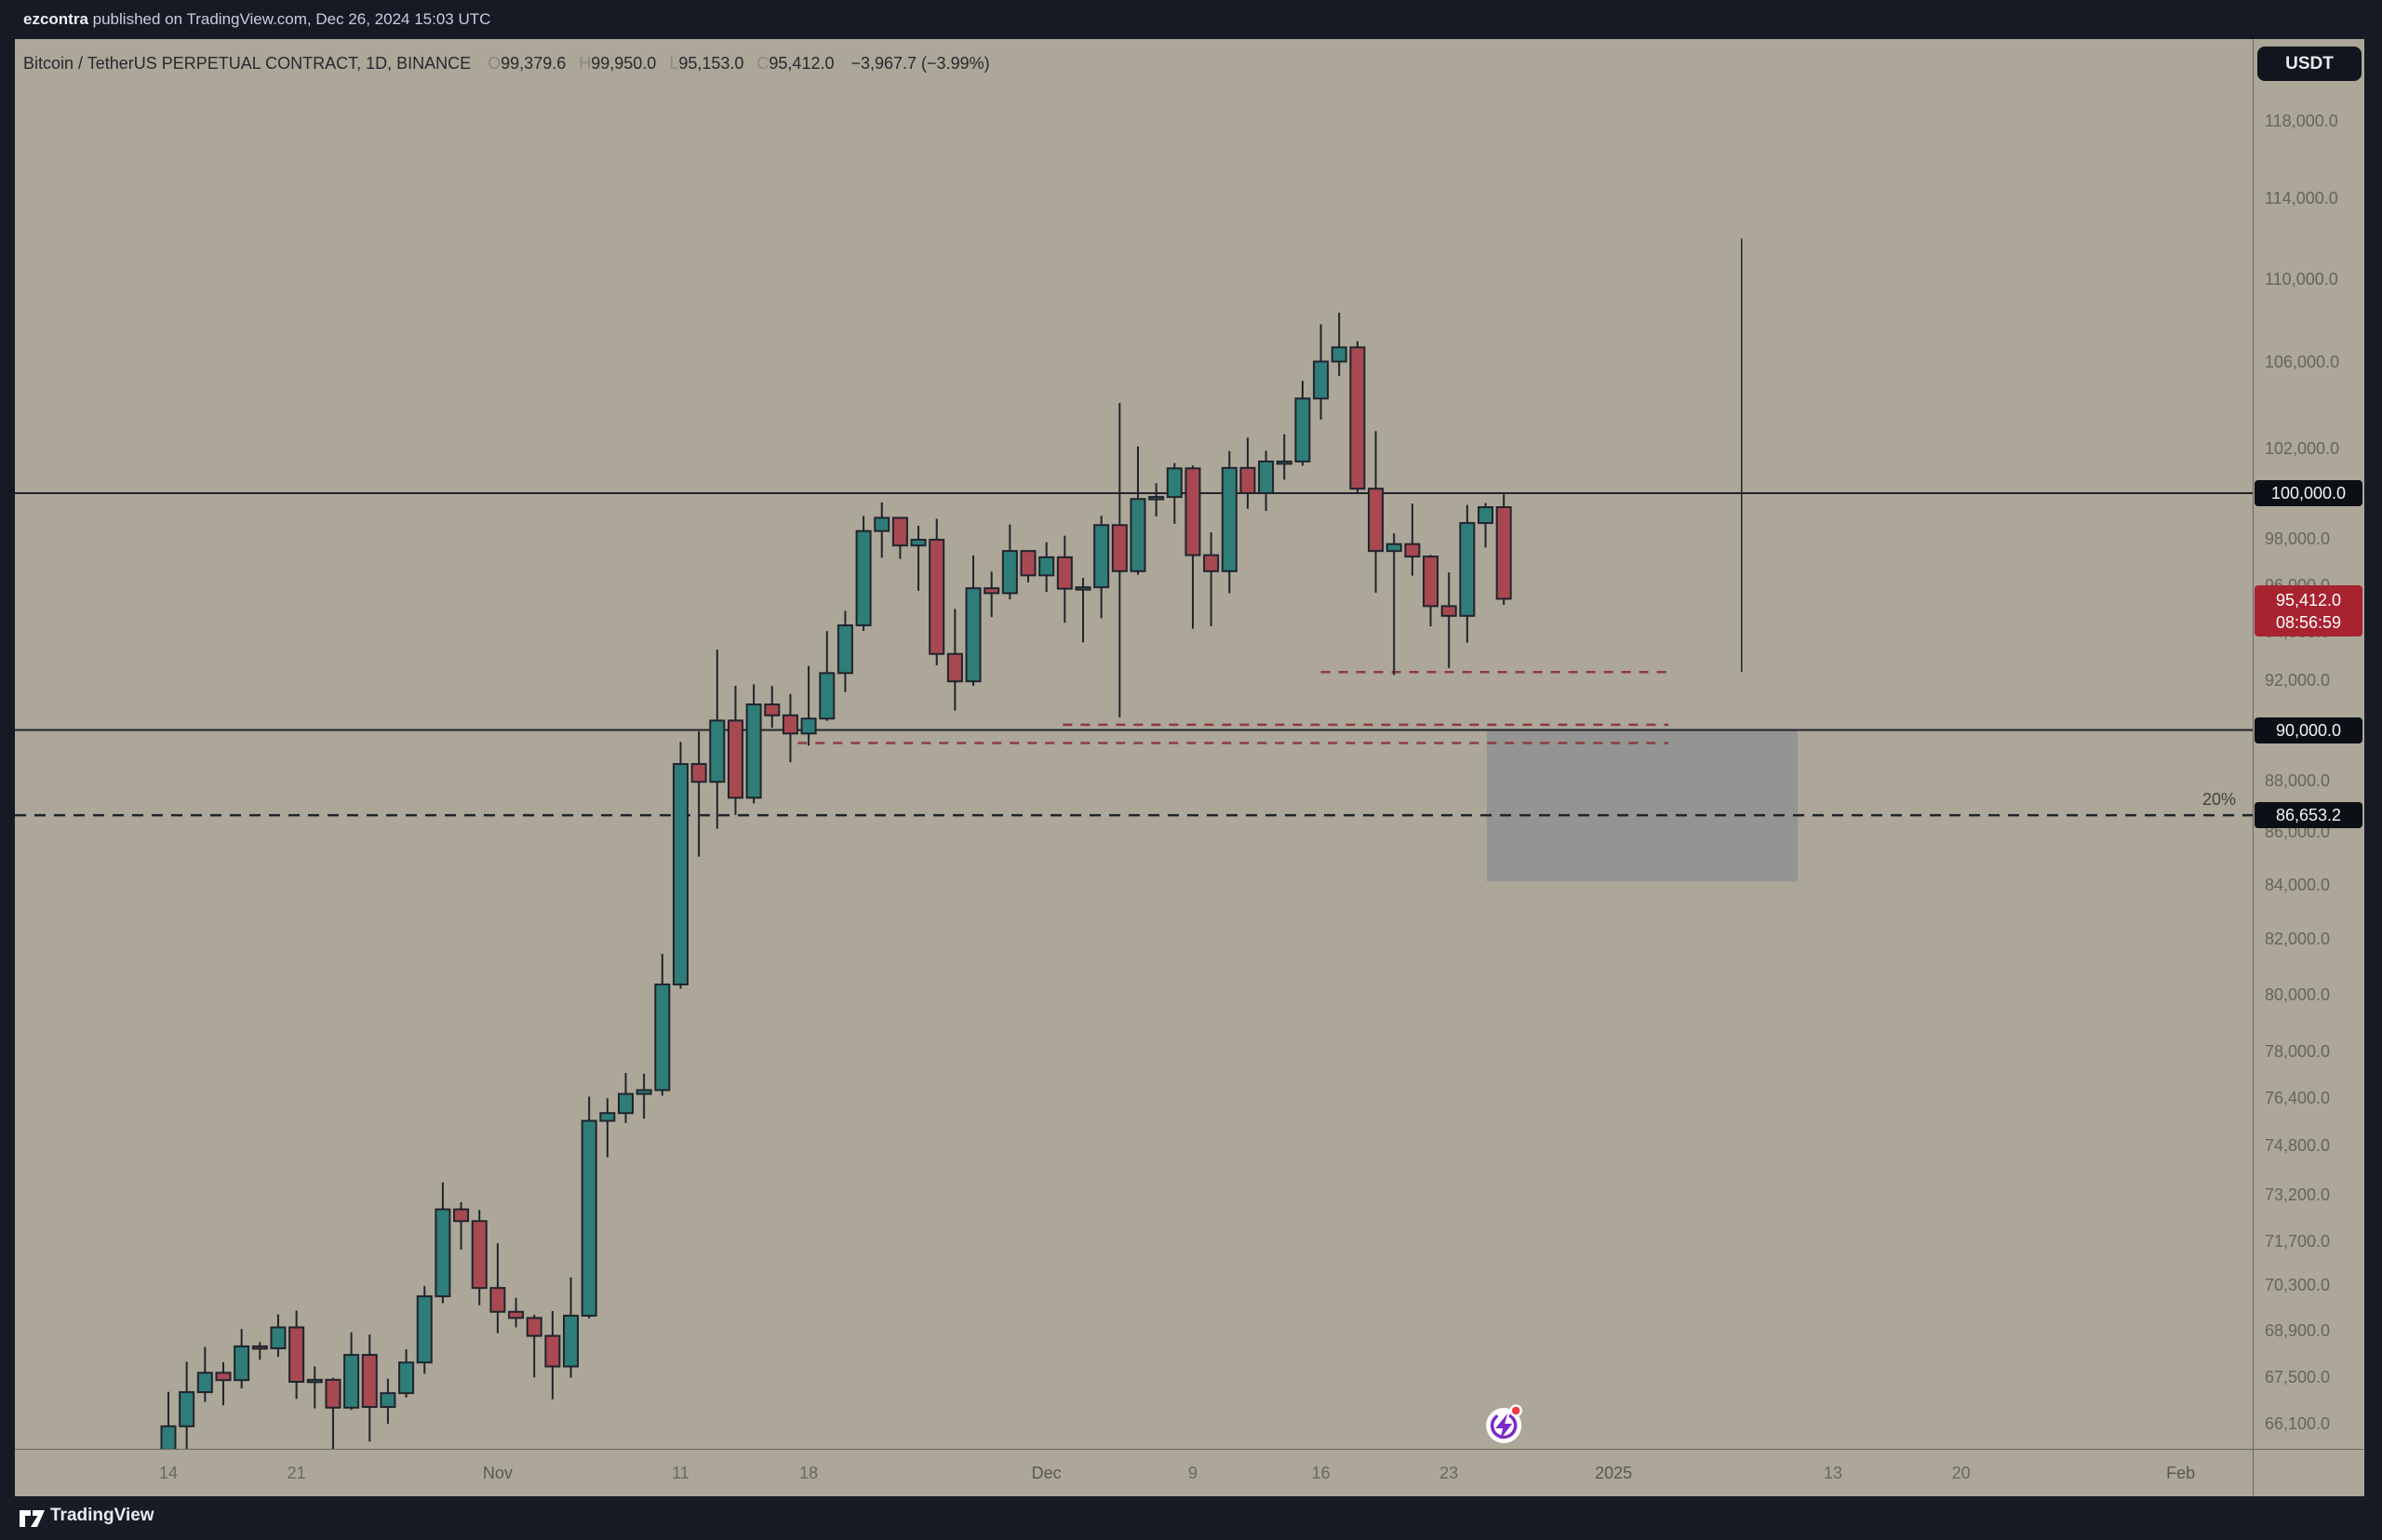 The image size is (2382, 1540). I want to click on price-tick: 68,900.0, so click(2298, 1330).